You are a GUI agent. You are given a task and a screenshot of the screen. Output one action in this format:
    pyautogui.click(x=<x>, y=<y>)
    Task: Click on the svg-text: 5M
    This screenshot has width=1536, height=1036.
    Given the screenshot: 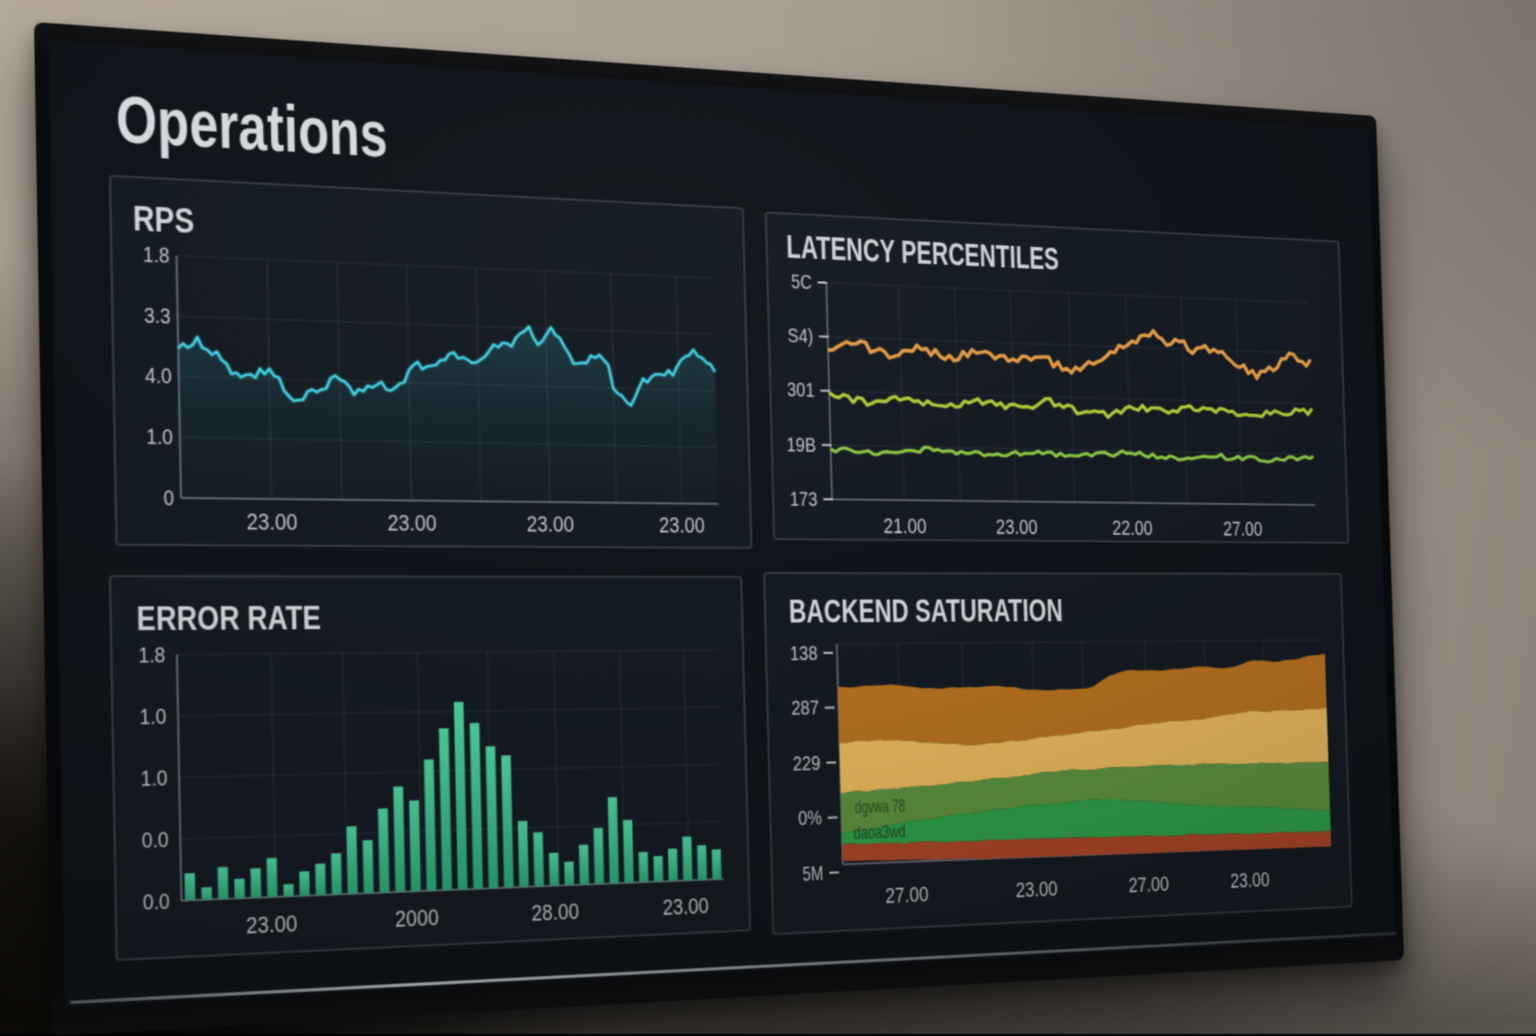 What is the action you would take?
    pyautogui.click(x=812, y=874)
    